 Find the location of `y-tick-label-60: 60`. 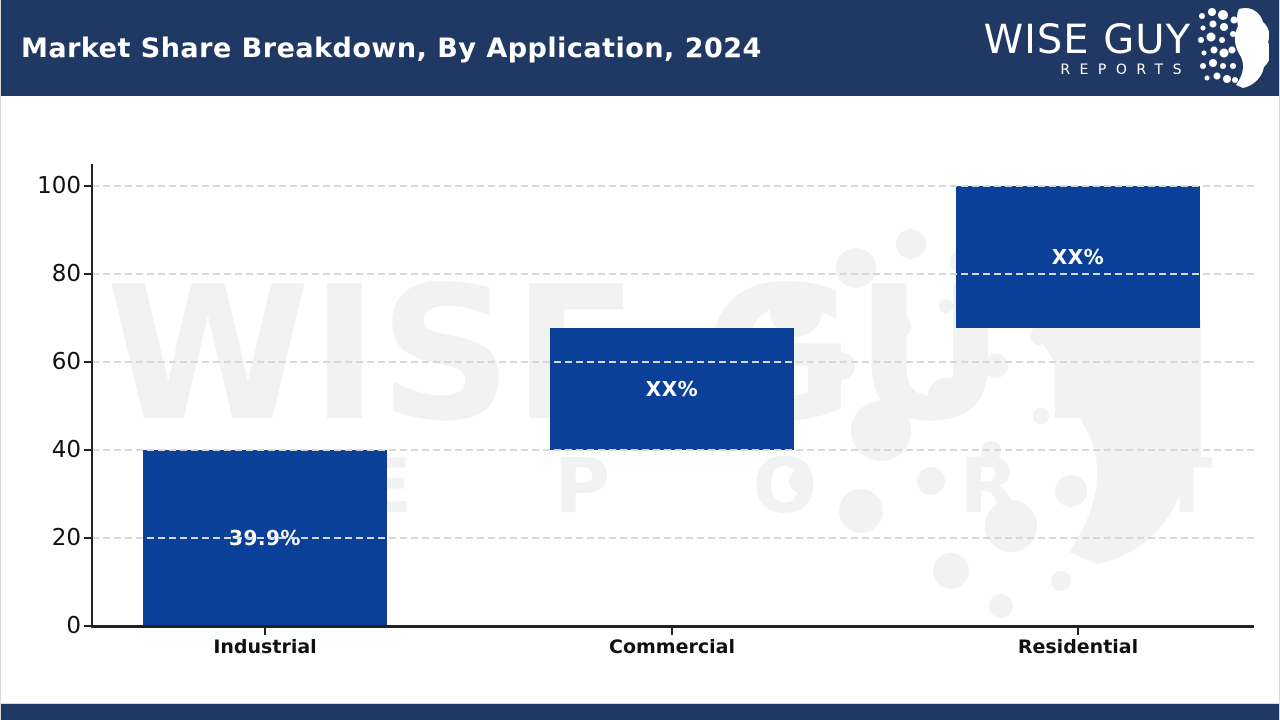

y-tick-label-60: 60 is located at coordinates (66, 362).